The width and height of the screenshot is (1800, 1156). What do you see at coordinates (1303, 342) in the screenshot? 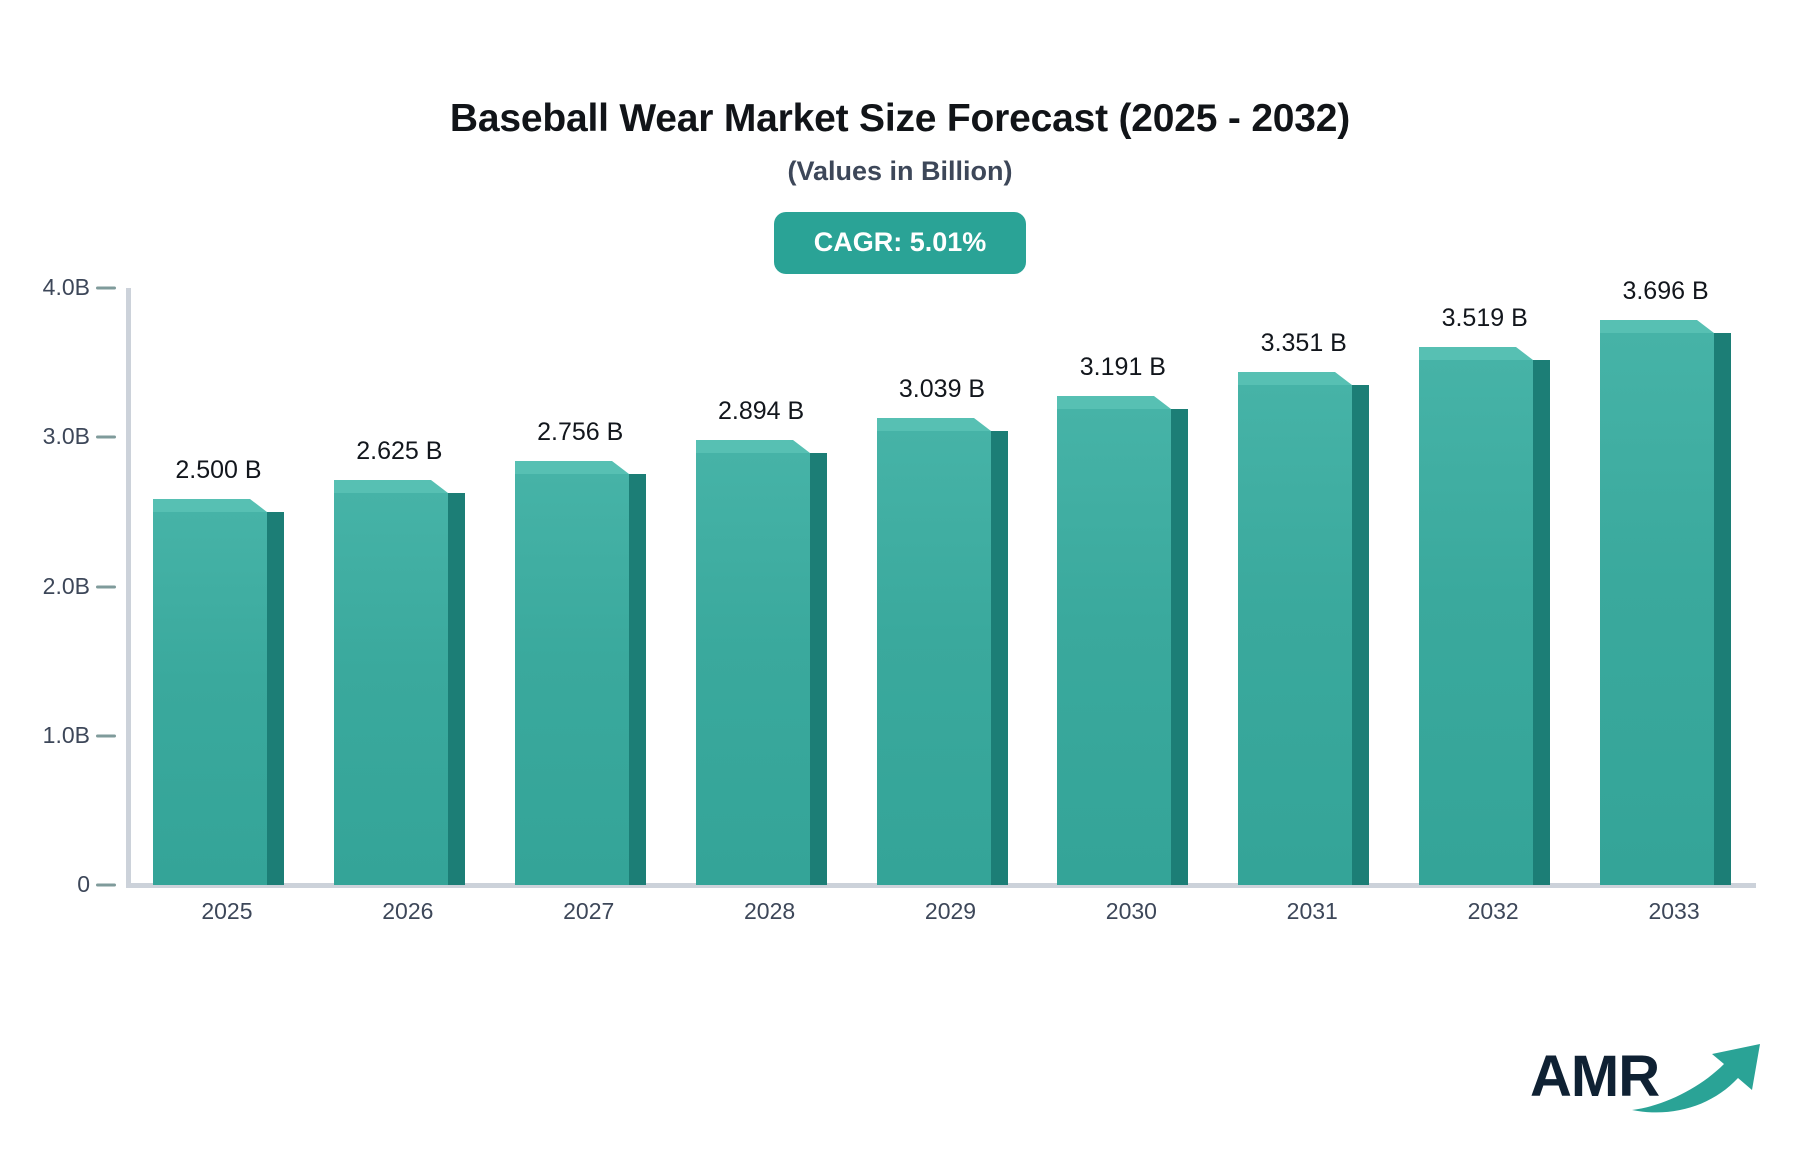
I see `bar-value-label: 3.351 B` at bounding box center [1303, 342].